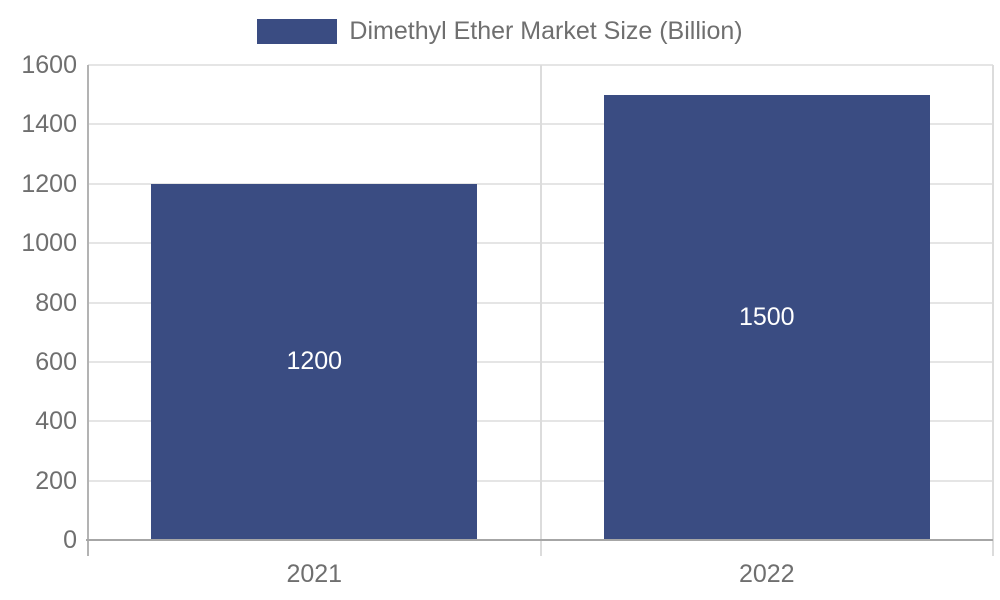  I want to click on legend: Dimethyl Ether Market Size (Billion), so click(500, 31).